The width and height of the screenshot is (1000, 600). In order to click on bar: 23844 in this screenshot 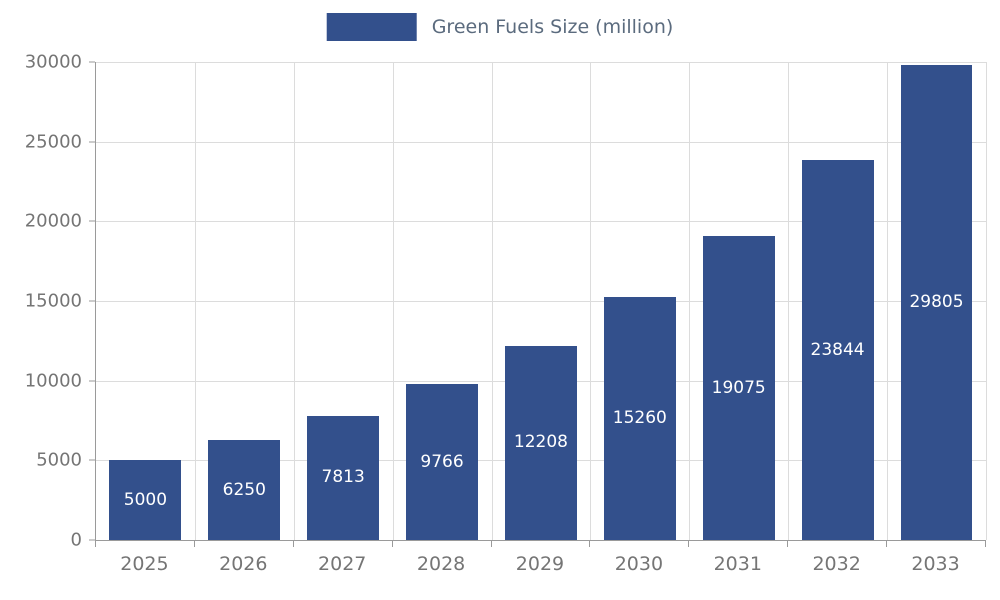, I will do `click(837, 350)`.